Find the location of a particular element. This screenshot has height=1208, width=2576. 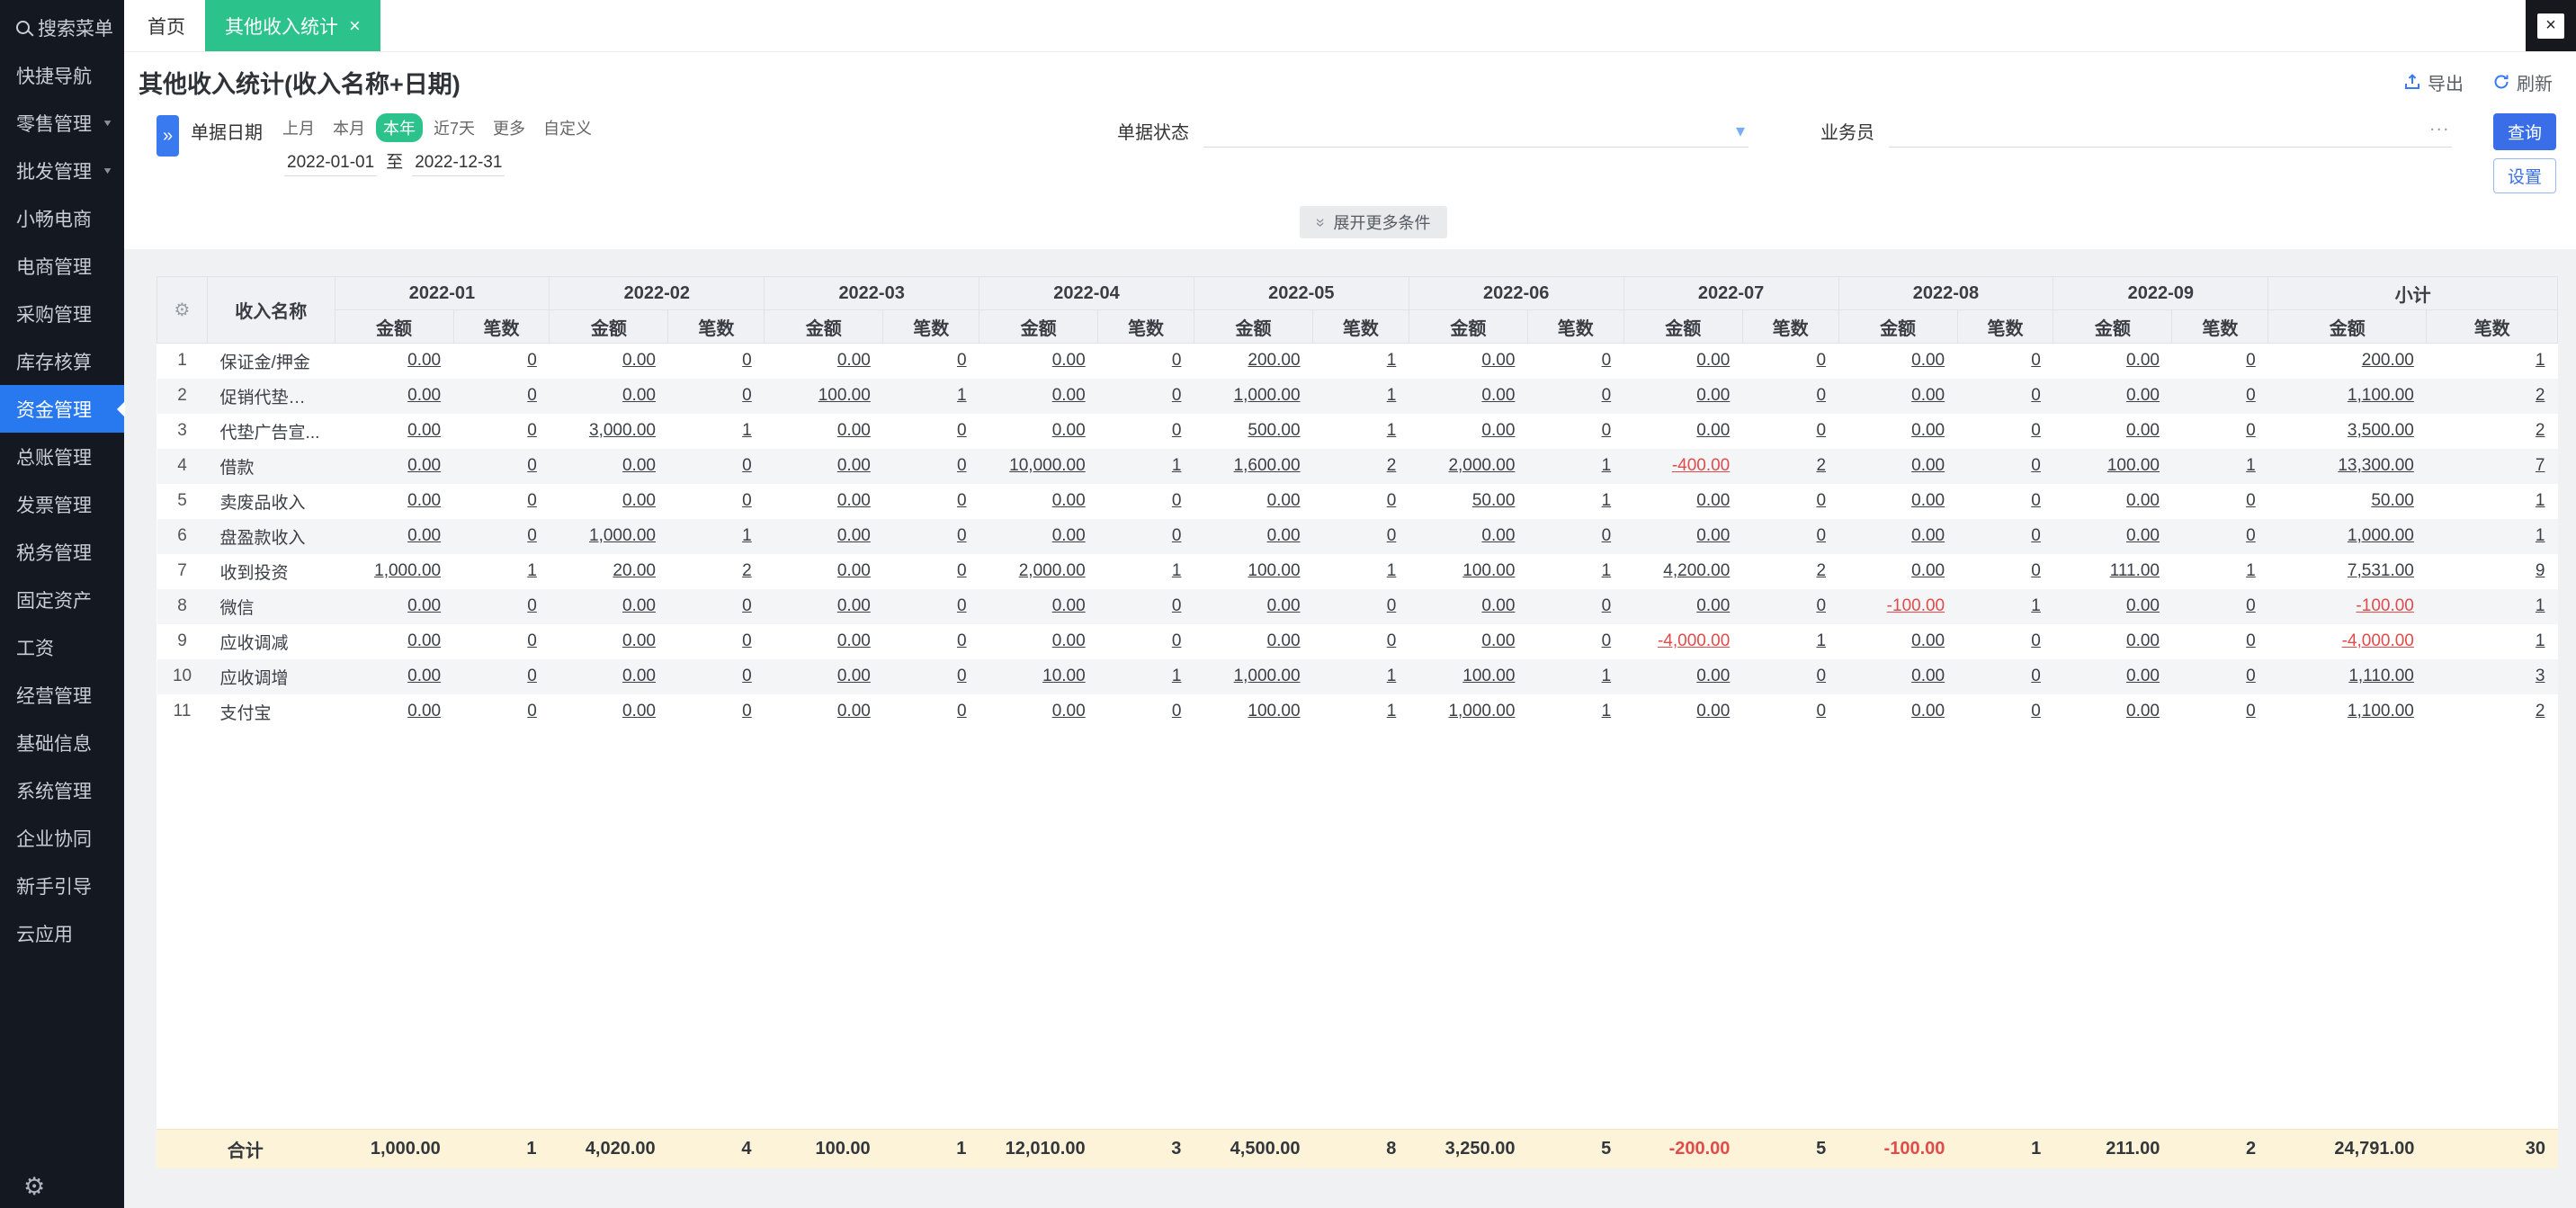

sidebar-item-10: 总账管理 is located at coordinates (62, 456).